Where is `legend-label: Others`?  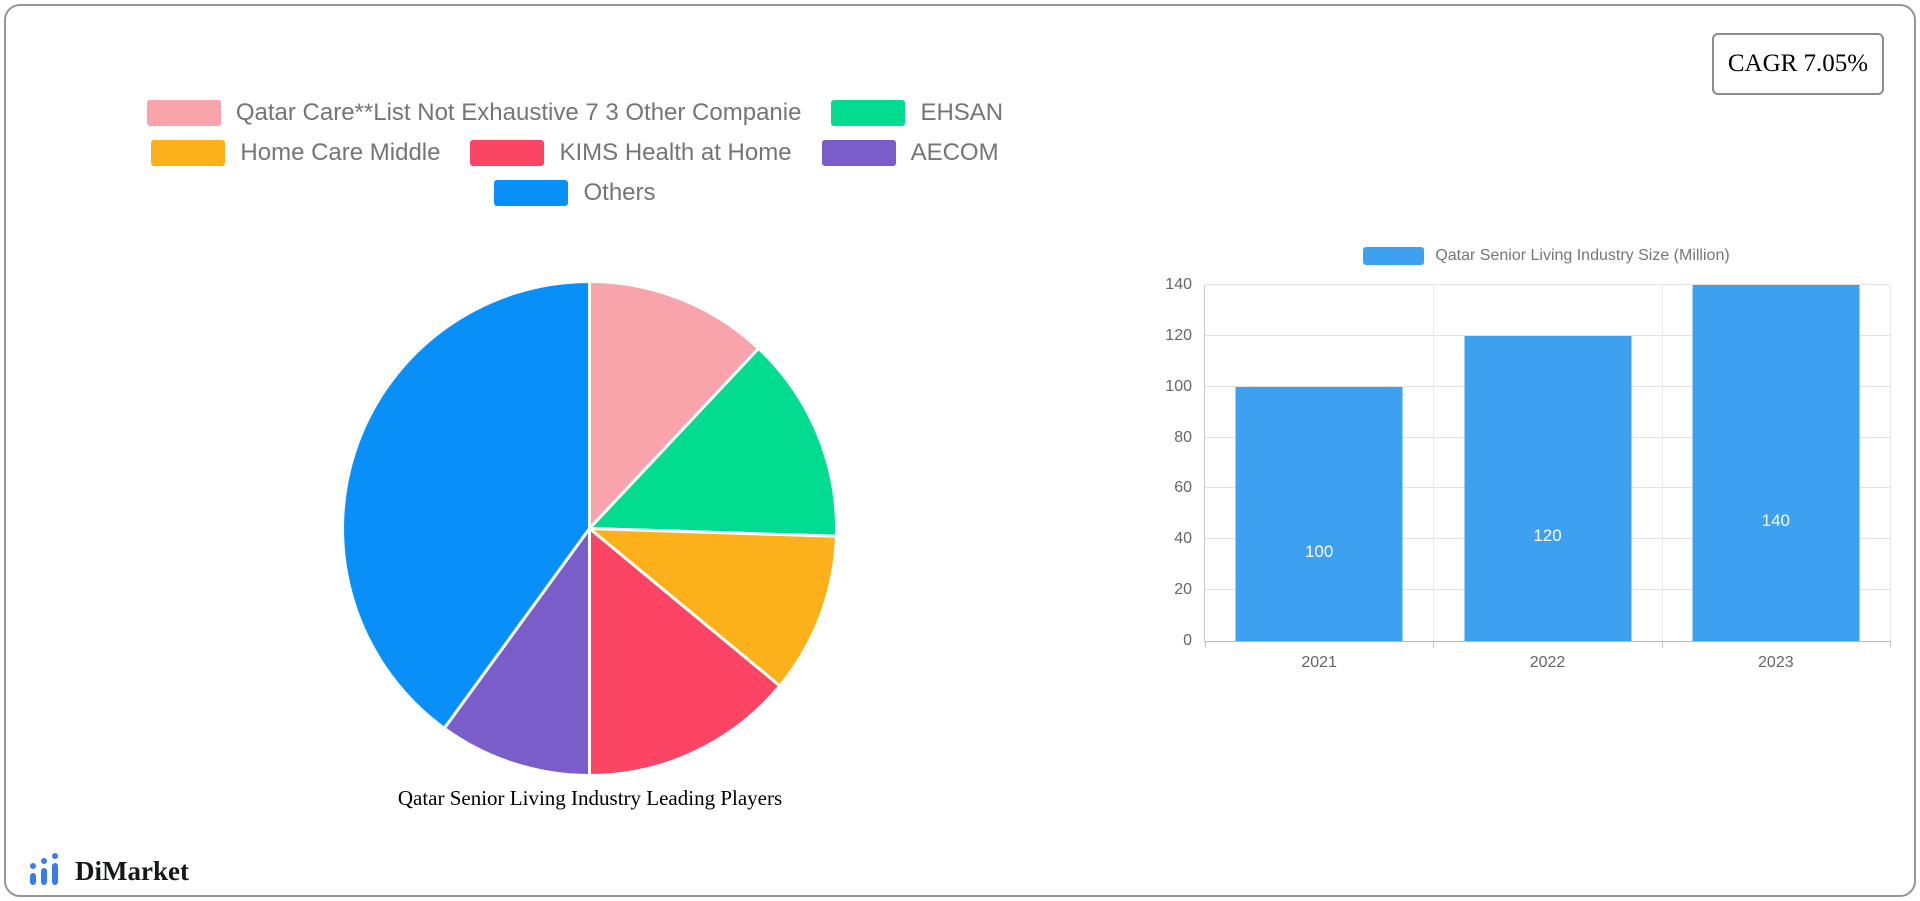 legend-label: Others is located at coordinates (619, 192).